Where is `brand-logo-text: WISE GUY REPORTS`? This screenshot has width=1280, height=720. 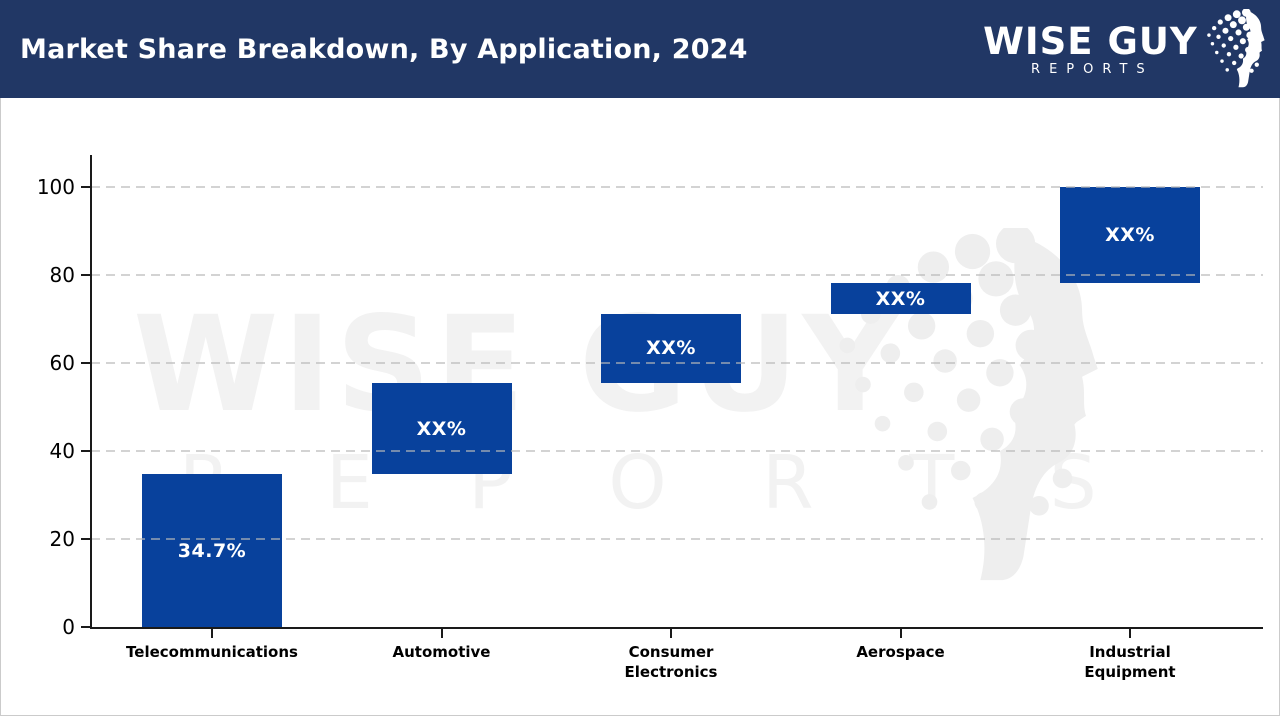 brand-logo-text: WISE GUY REPORTS is located at coordinates (1090, 49).